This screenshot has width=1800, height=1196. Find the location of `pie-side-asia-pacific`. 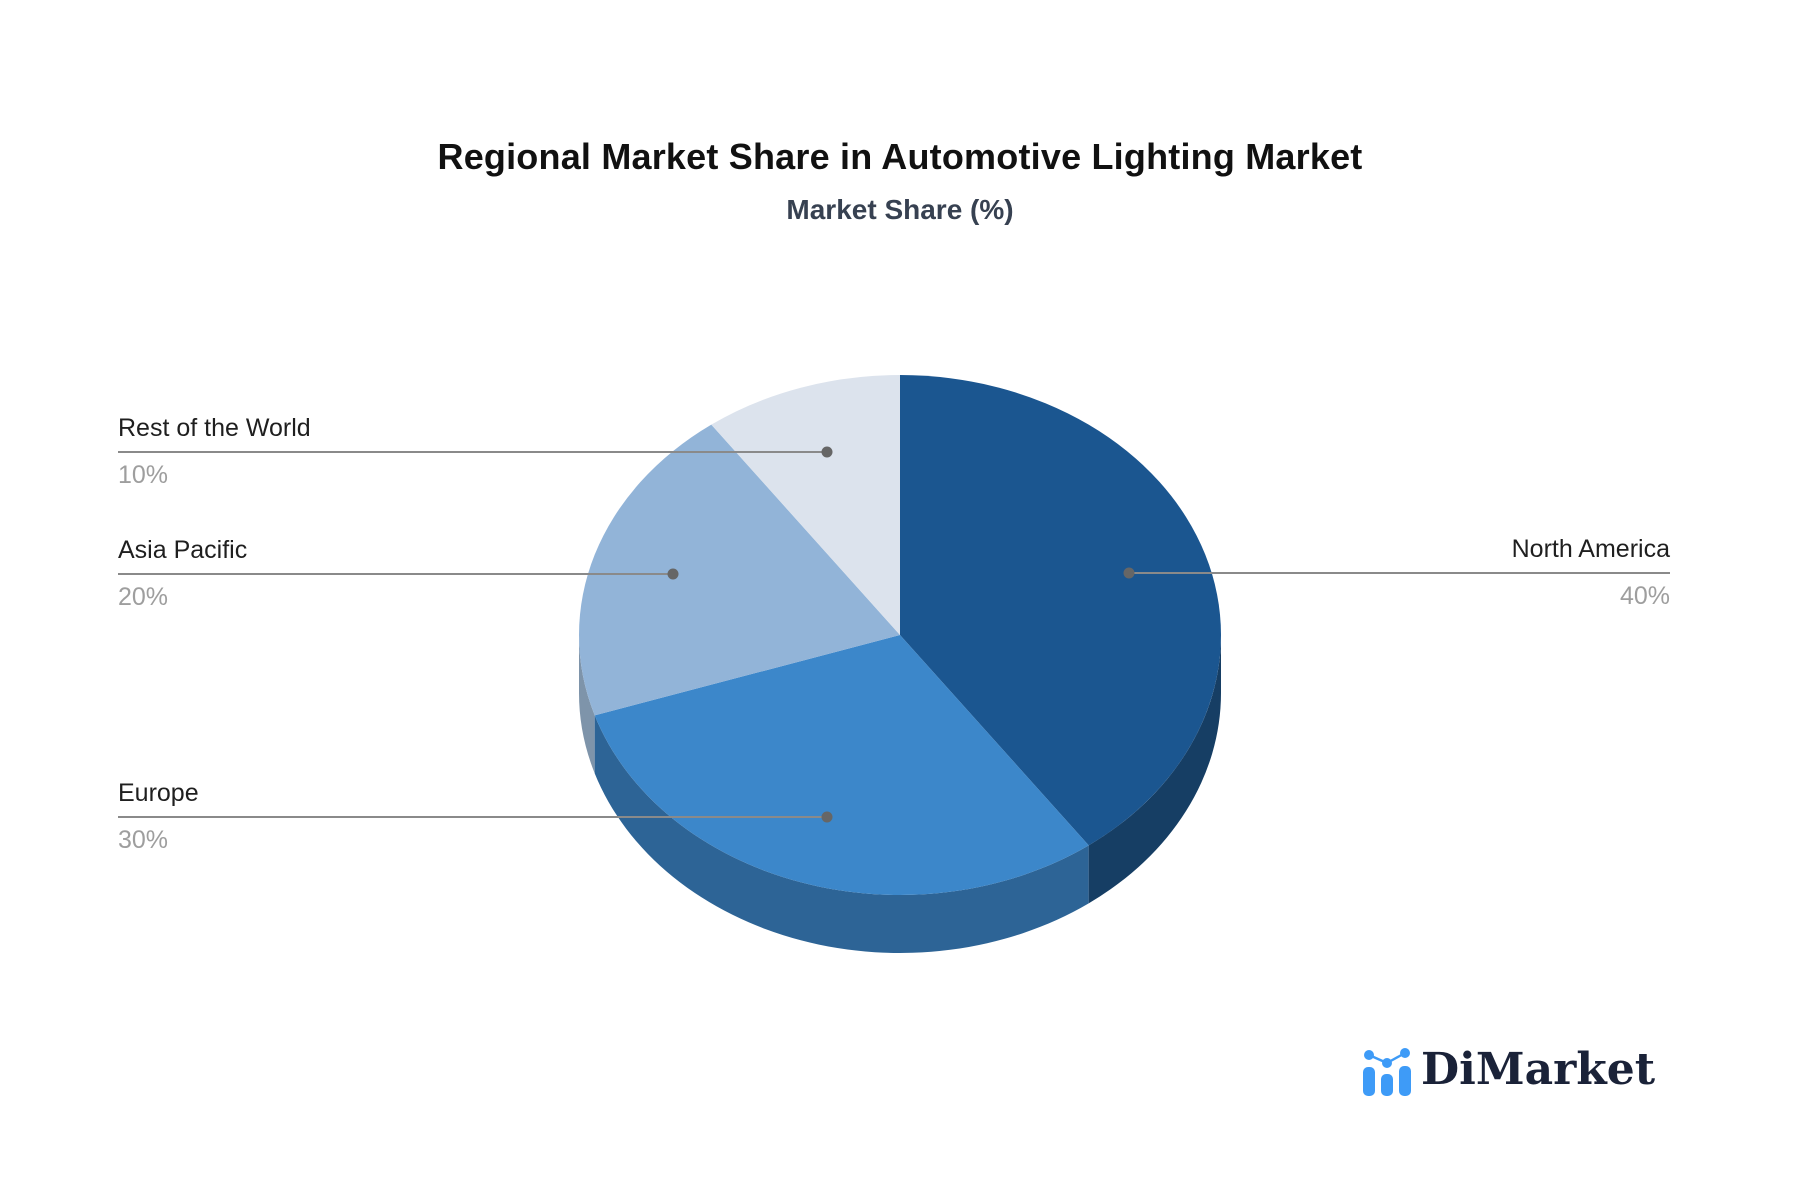

pie-side-asia-pacific is located at coordinates (587, 704).